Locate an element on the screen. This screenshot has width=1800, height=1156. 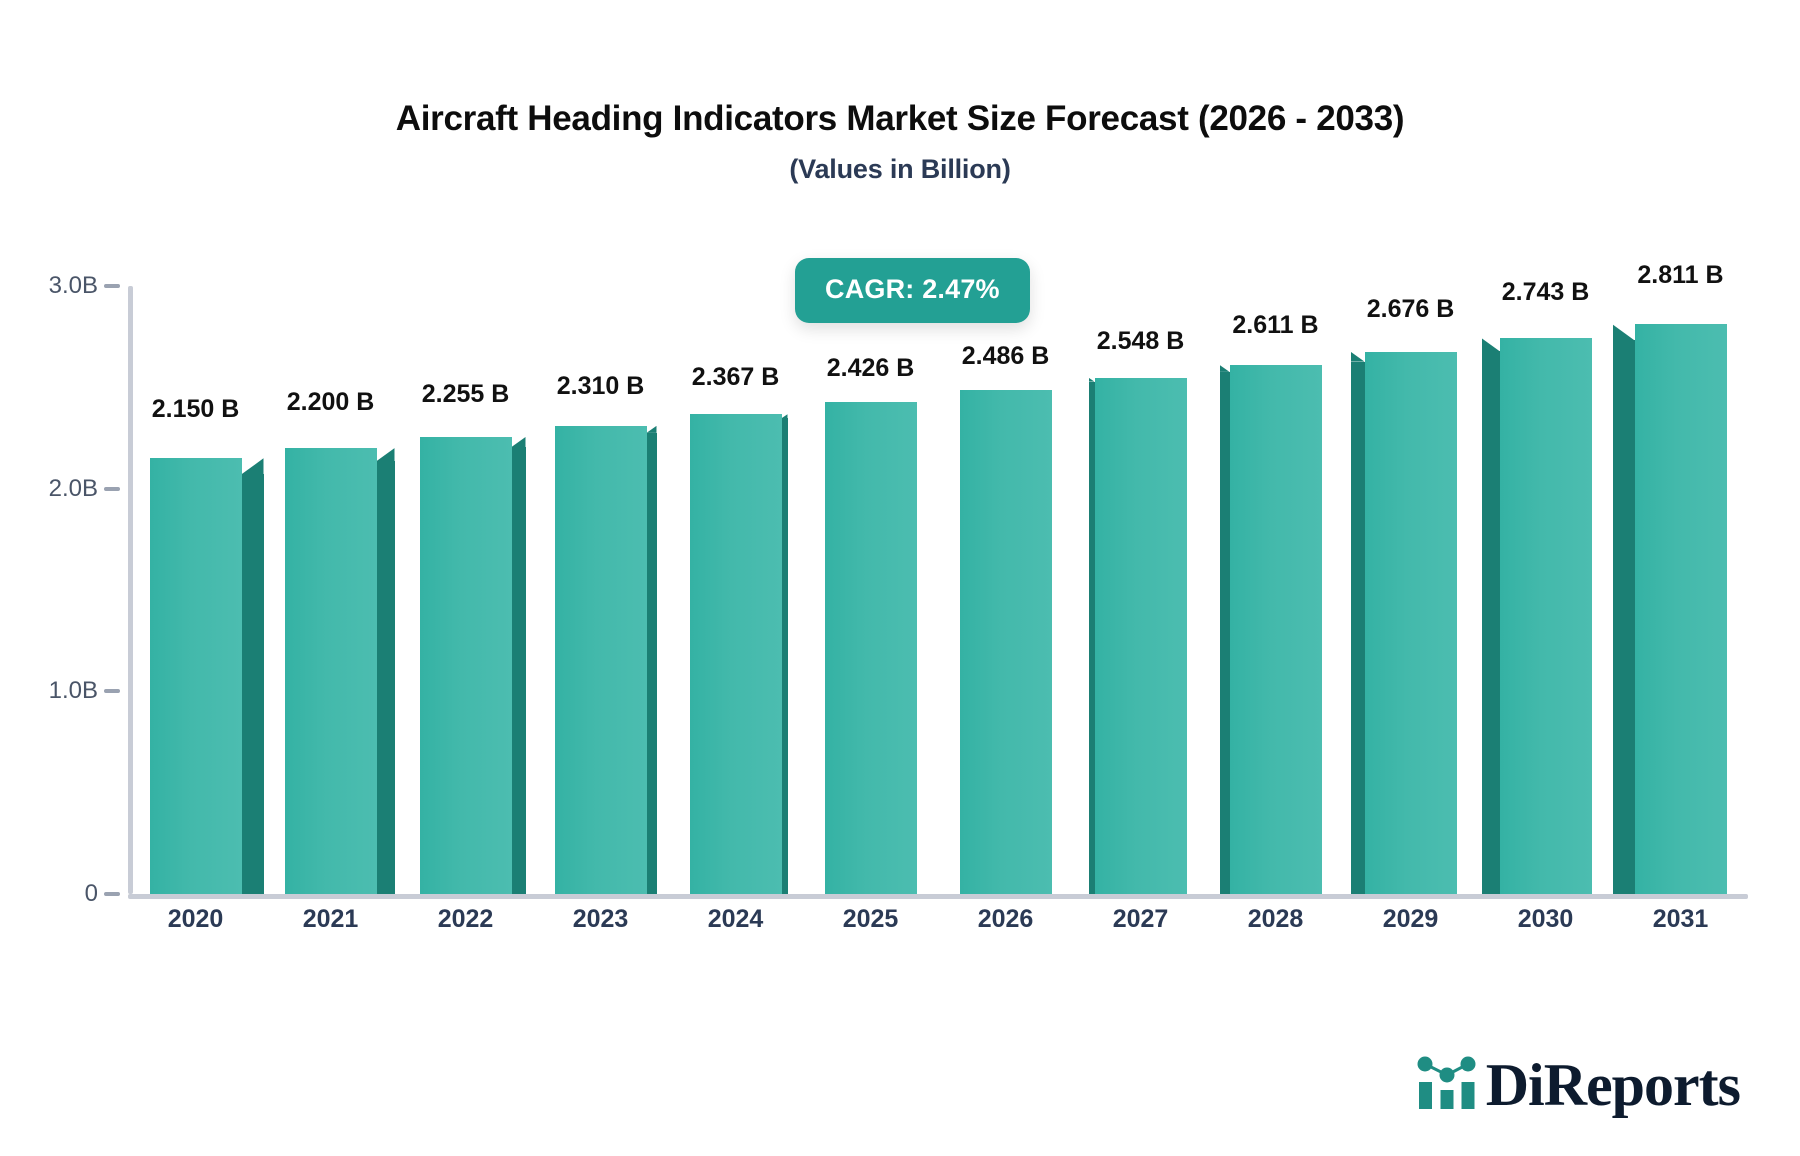
bar-group: 2.486 B is located at coordinates (1005, 590).